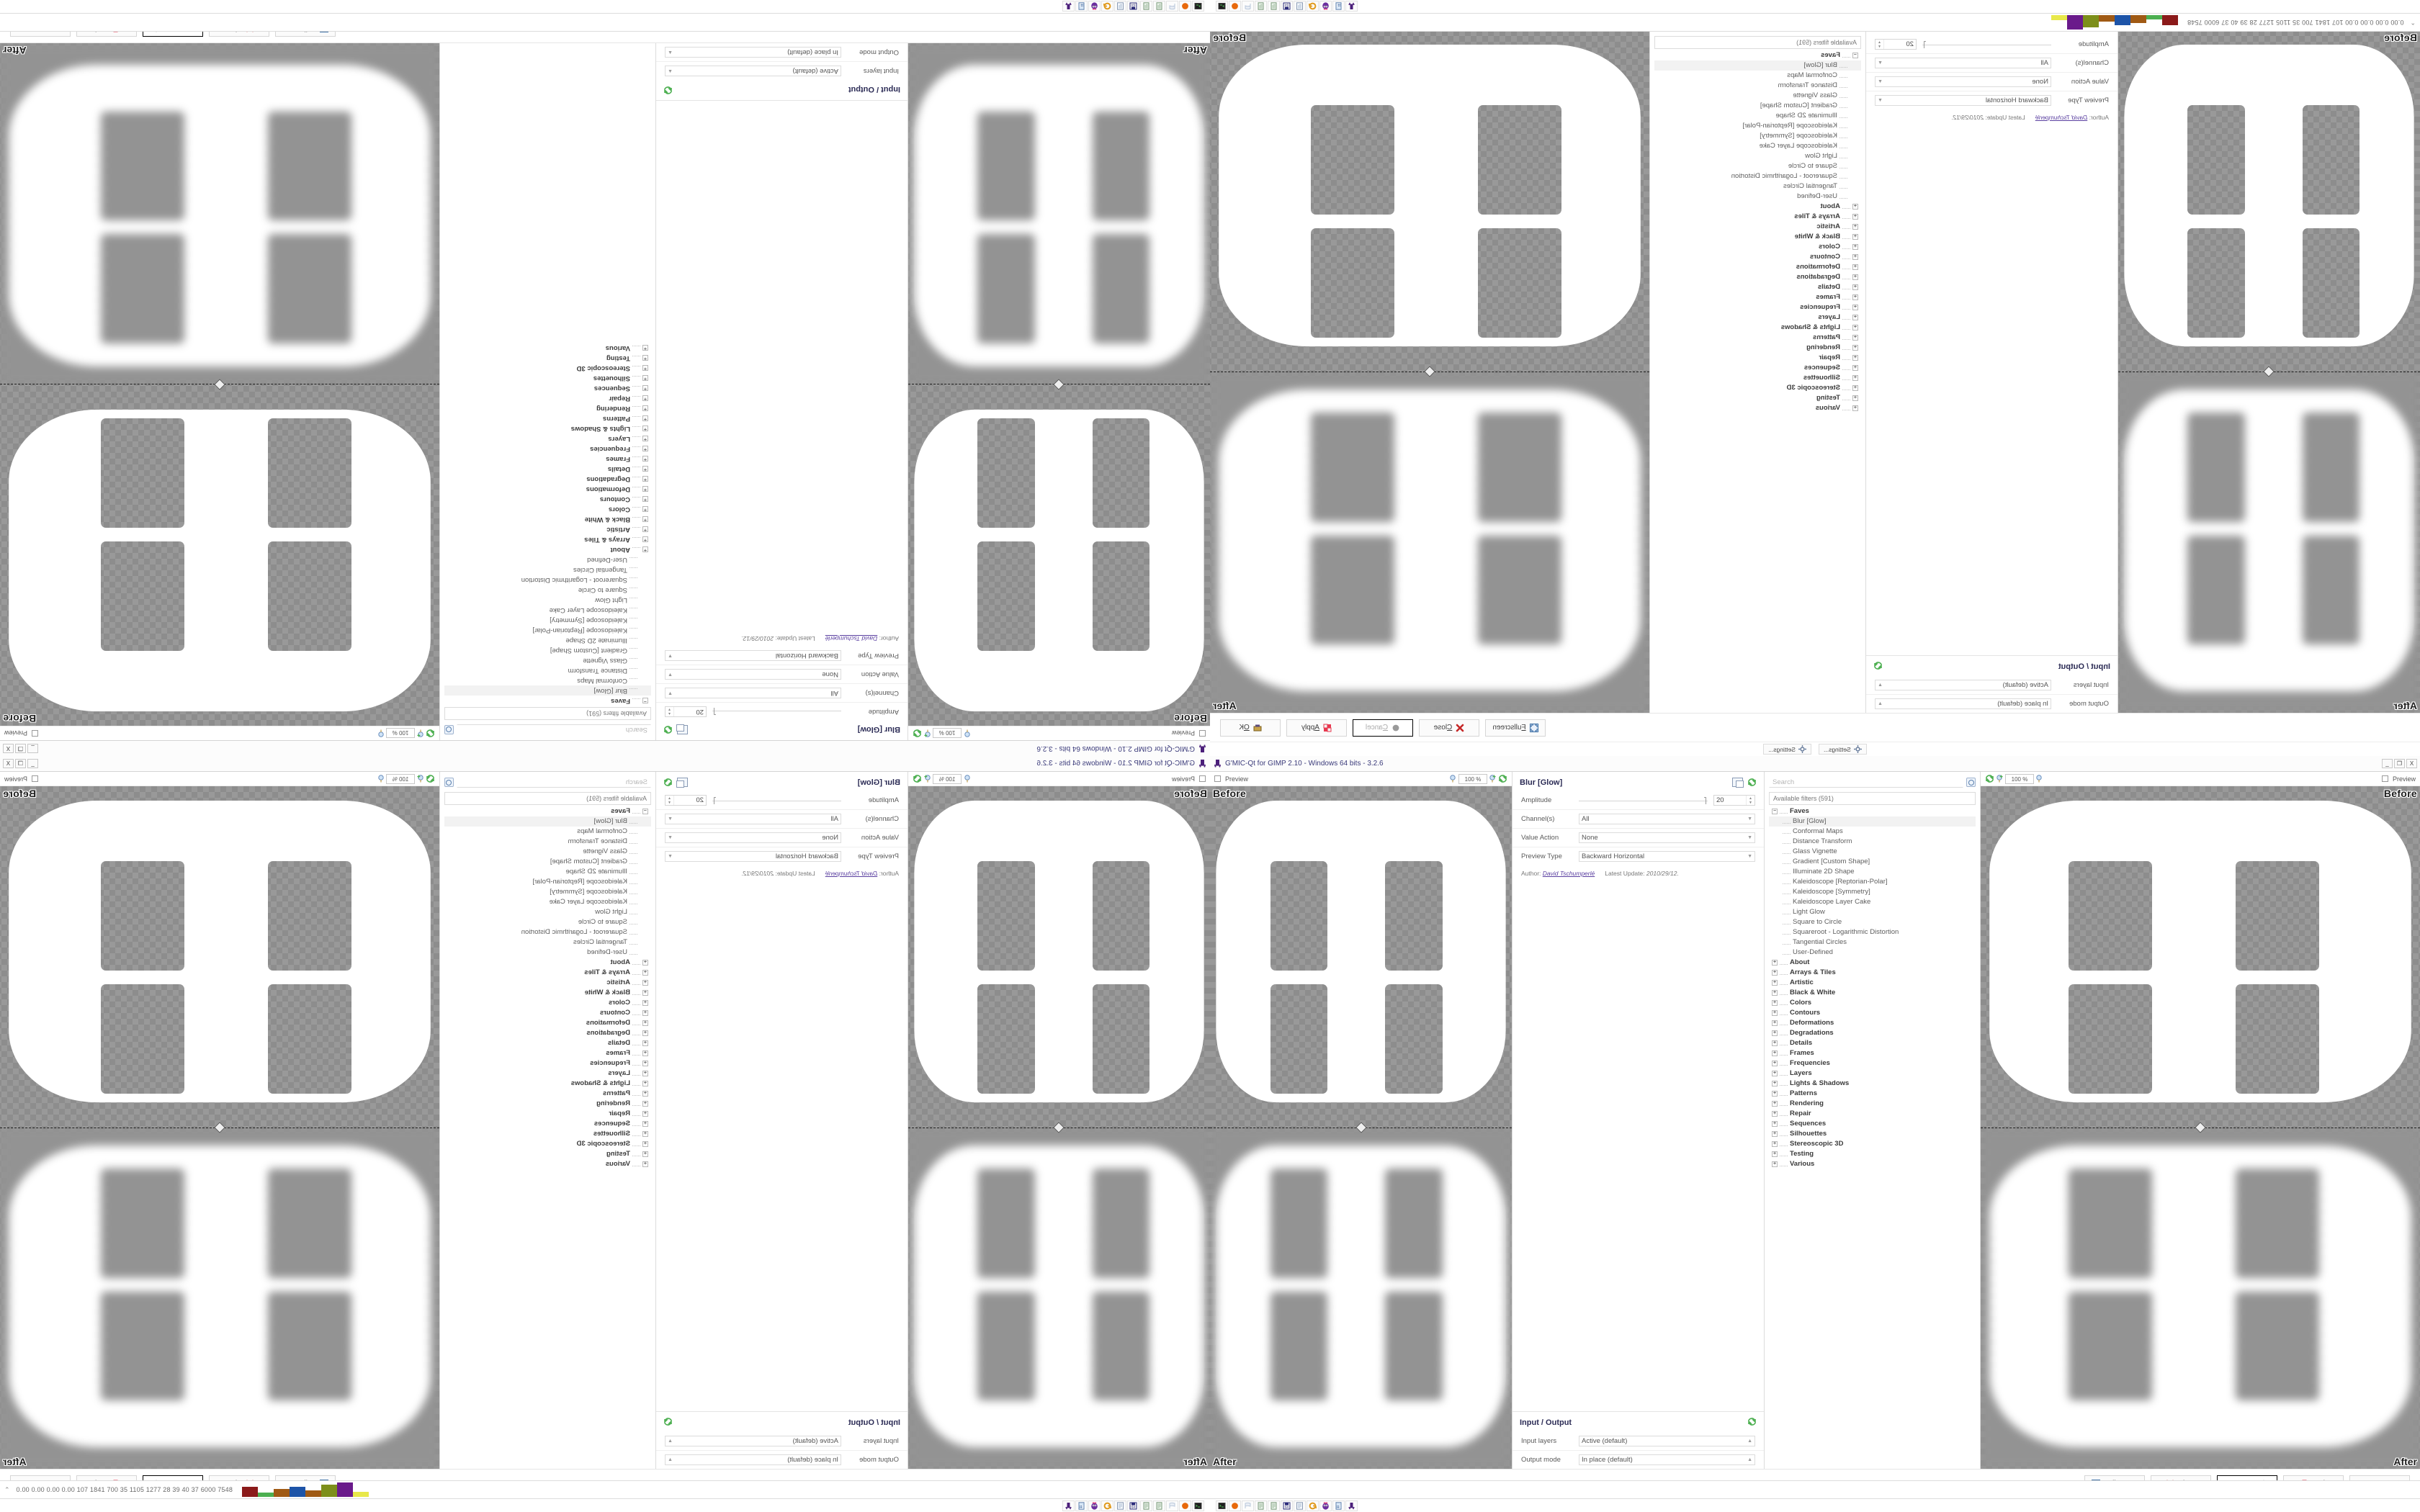 Image resolution: width=2420 pixels, height=1512 pixels. Describe the element at coordinates (753, 856) in the screenshot. I see `preview-type-select: Backward Horizontal ▼` at that location.